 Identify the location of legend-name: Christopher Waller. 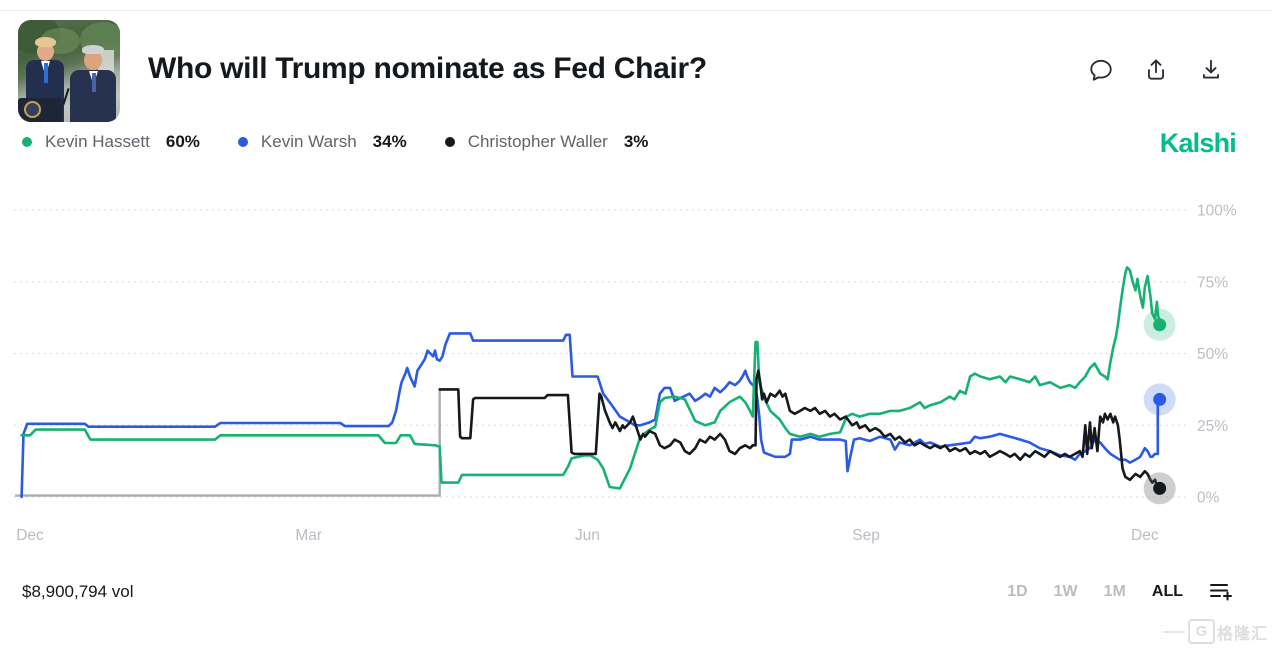
(537, 141).